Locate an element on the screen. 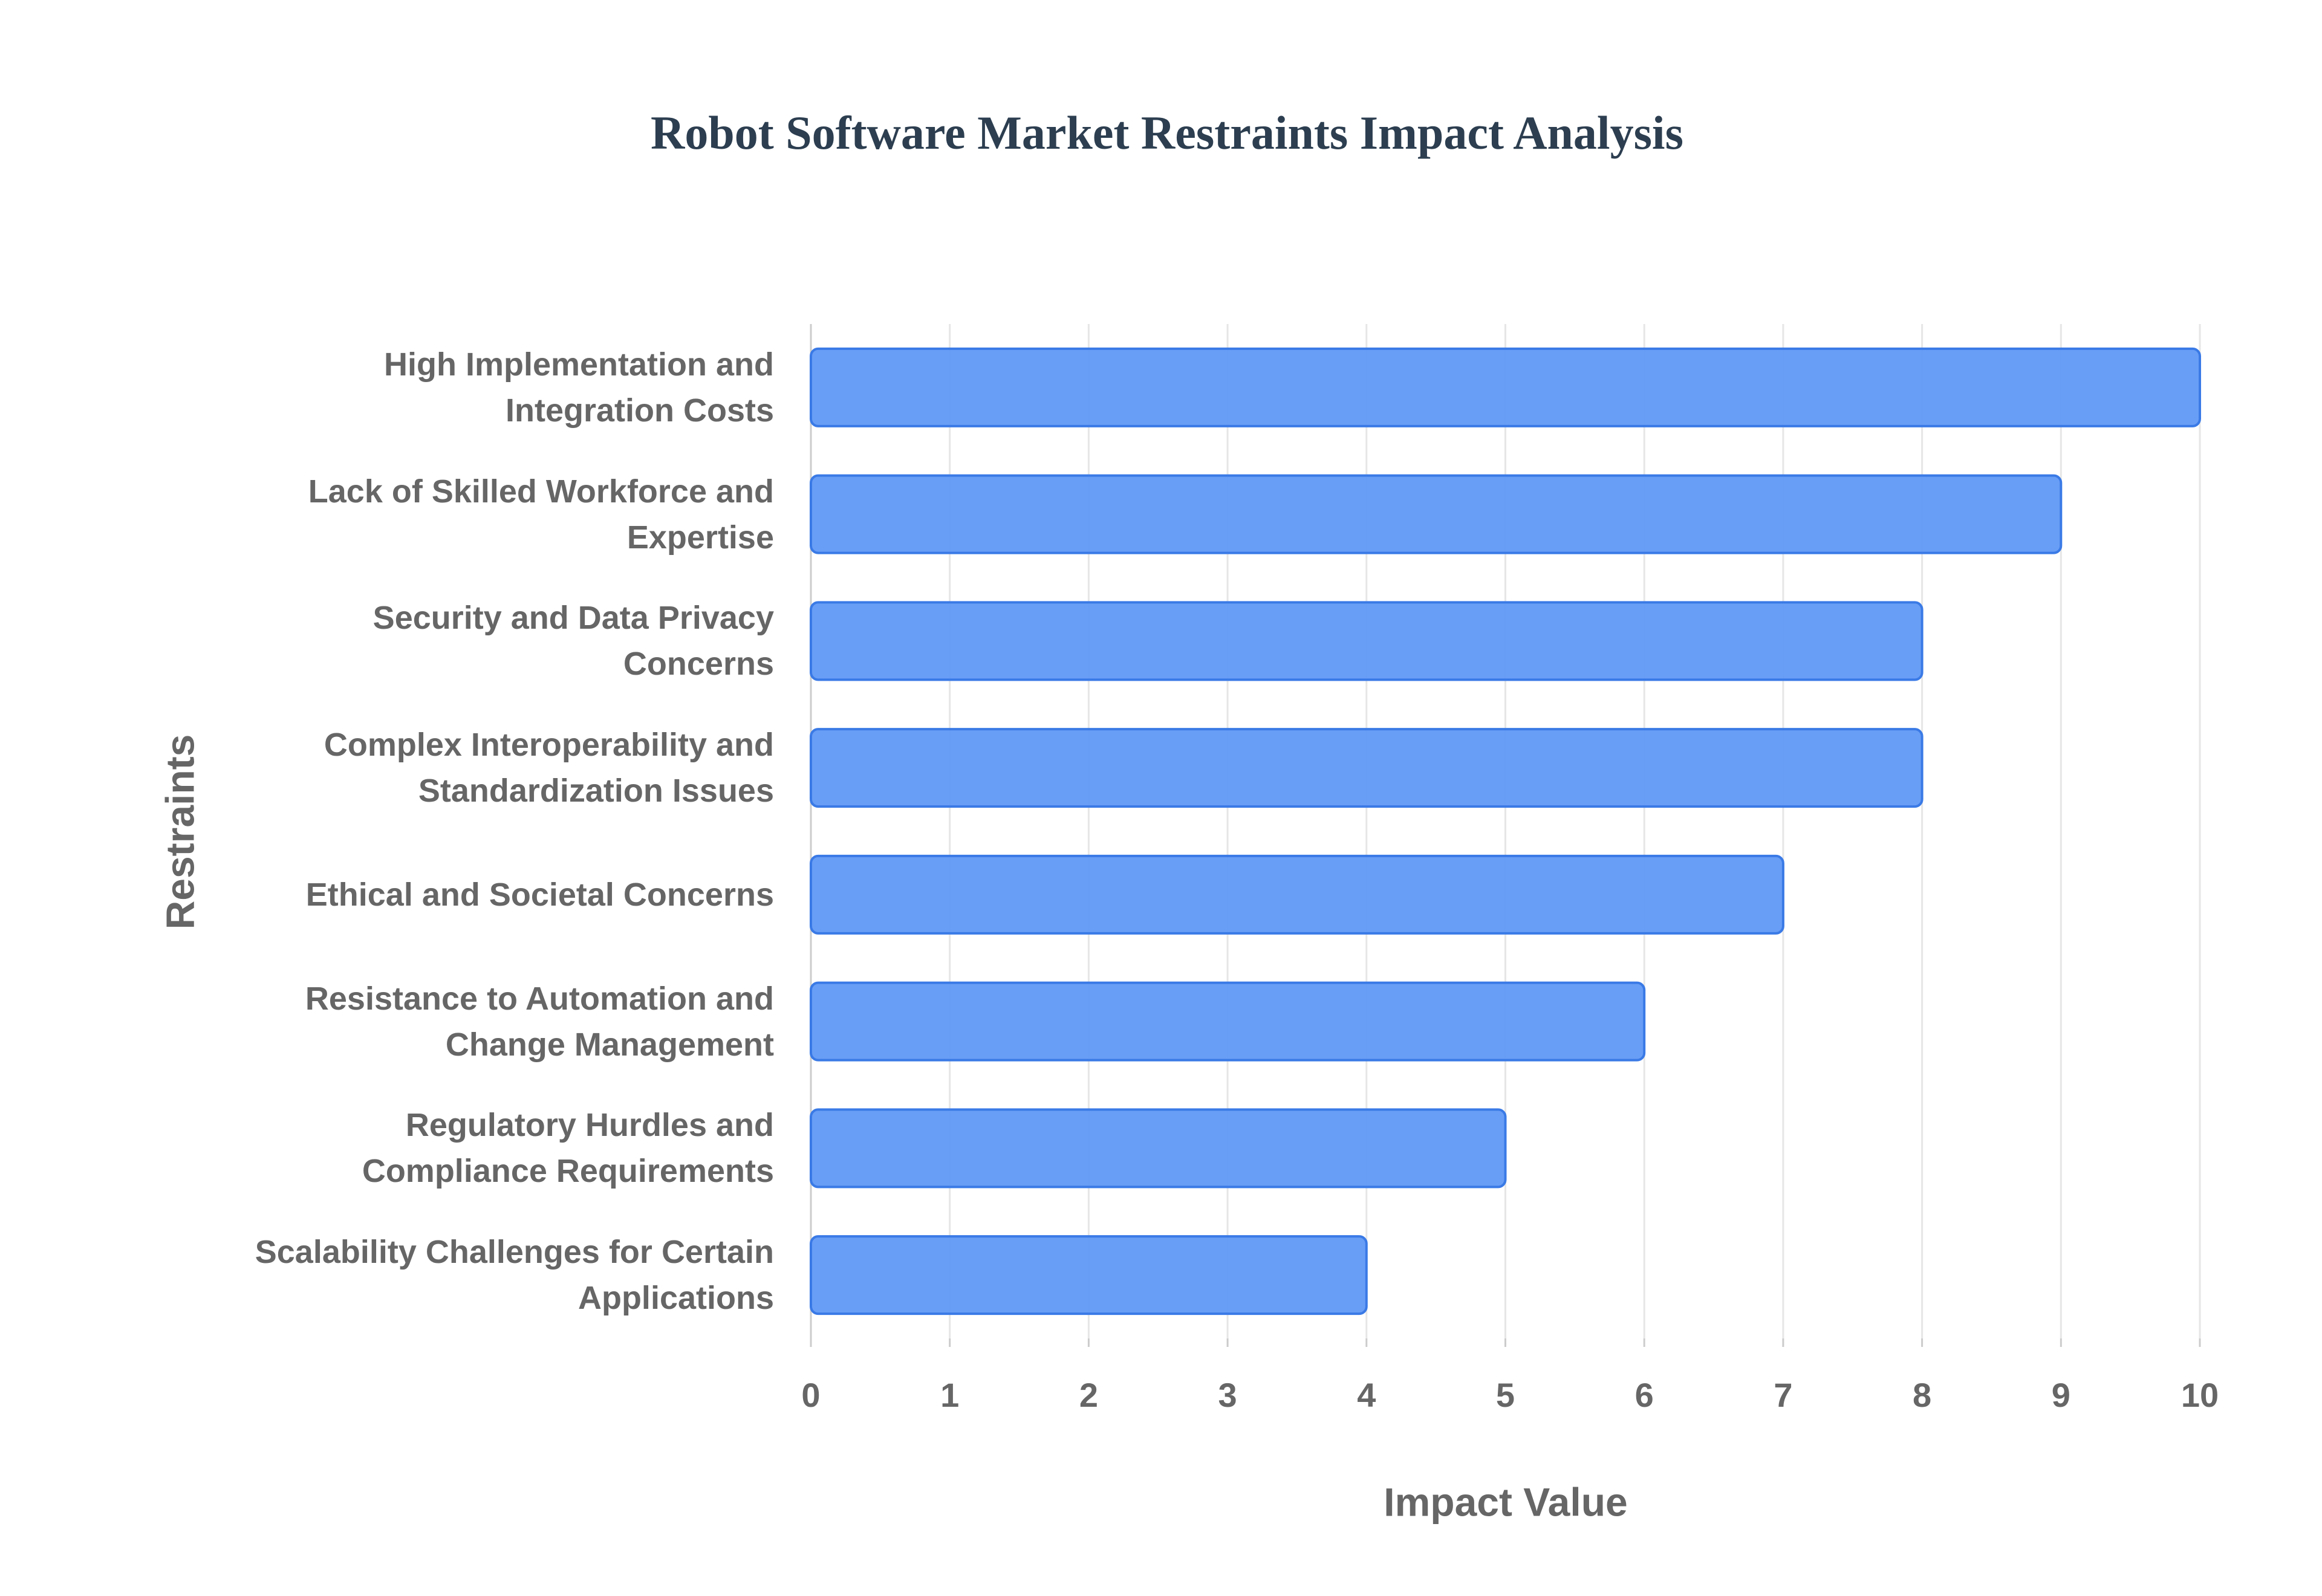 The image size is (2322, 1596). x-tick-label: 2 is located at coordinates (1088, 1395).